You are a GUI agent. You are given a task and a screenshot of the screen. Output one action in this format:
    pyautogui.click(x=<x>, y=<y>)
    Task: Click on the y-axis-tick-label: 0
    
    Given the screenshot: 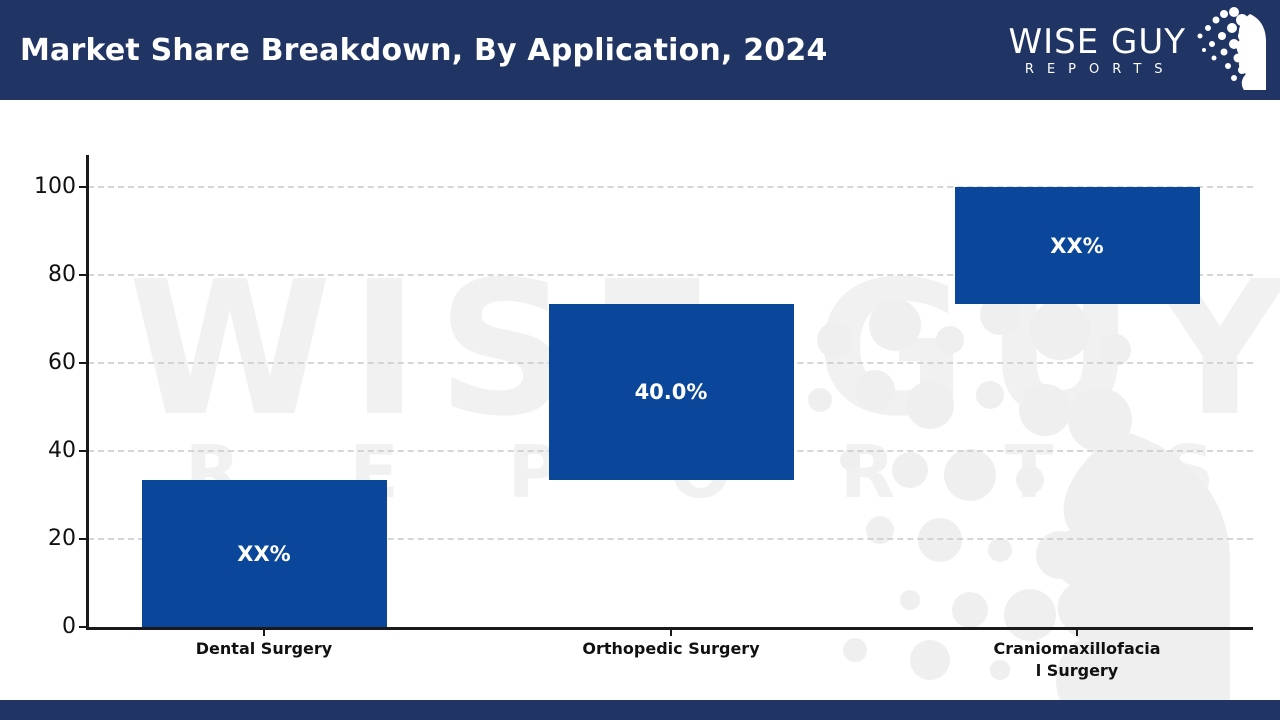 What is the action you would take?
    pyautogui.click(x=69, y=626)
    